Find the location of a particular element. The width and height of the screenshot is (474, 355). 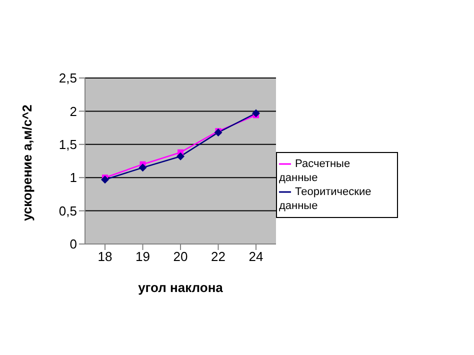

legend-label: Теоритические данные is located at coordinates (325, 199).